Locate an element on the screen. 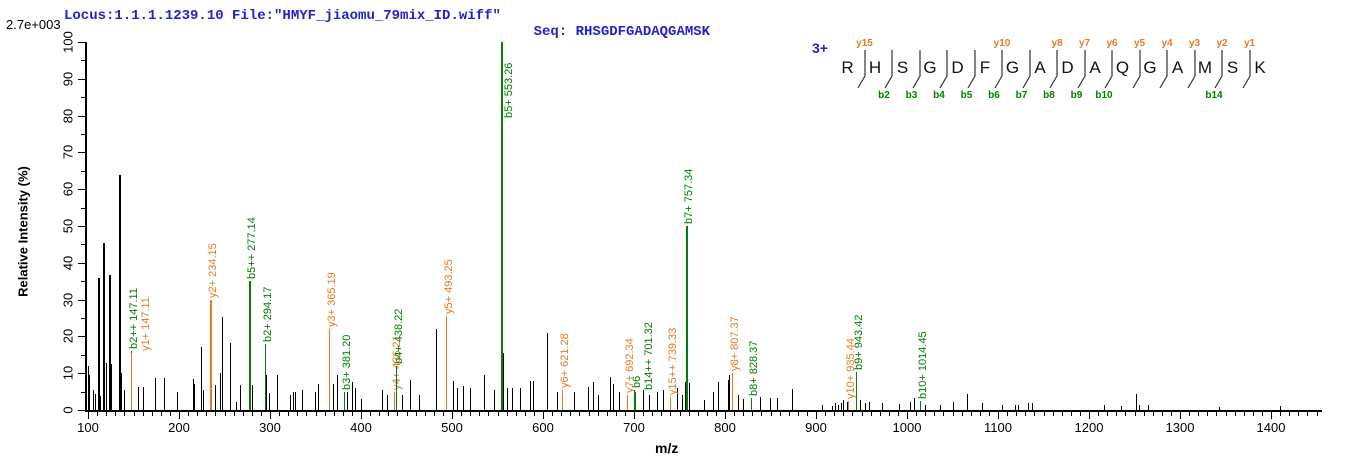  x-tick-label: 500 is located at coordinates (452, 427).